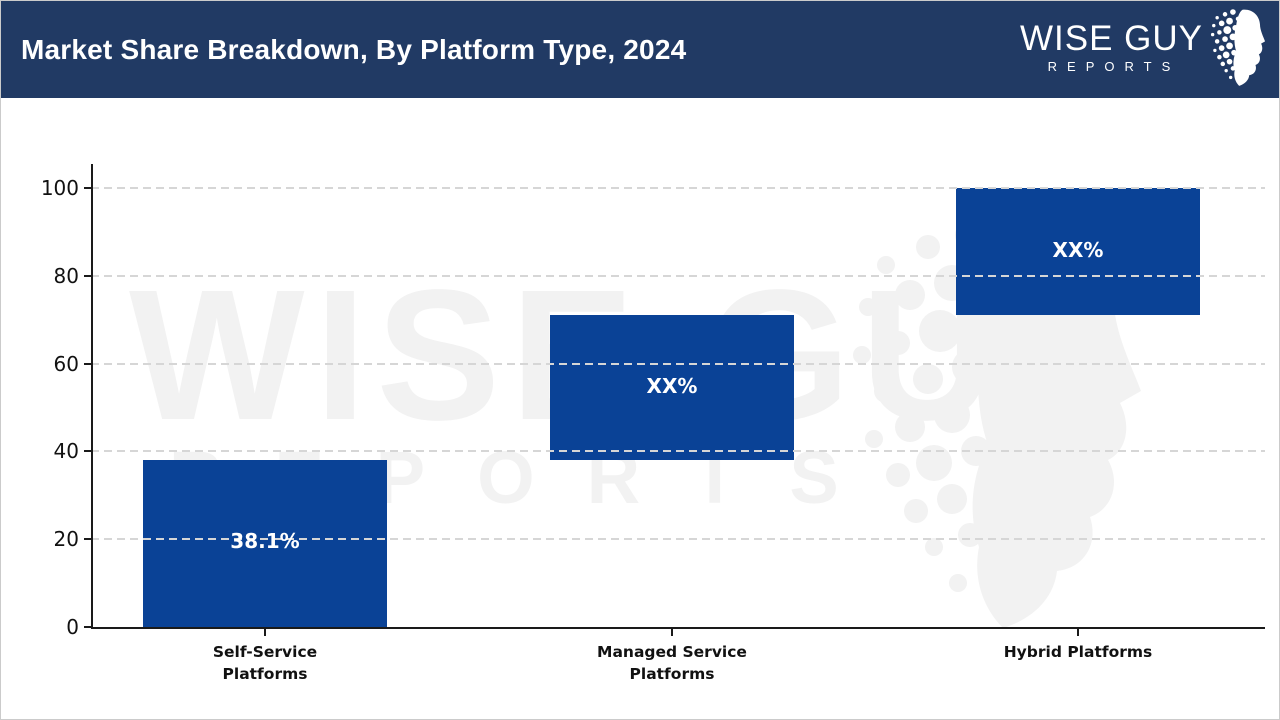 The width and height of the screenshot is (1280, 720). I want to click on x-category-label-line: Managed Service, so click(672, 652).